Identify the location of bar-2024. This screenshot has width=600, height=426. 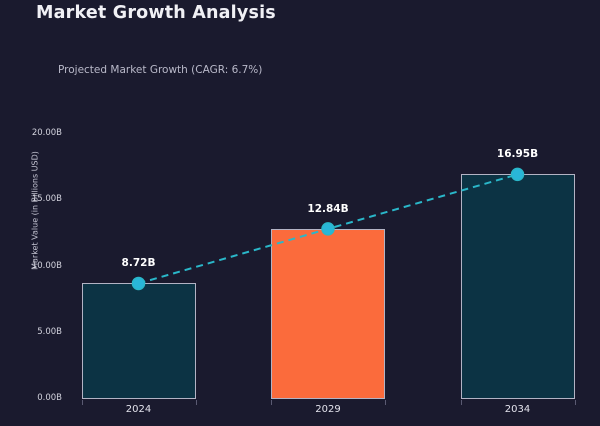
(138, 341).